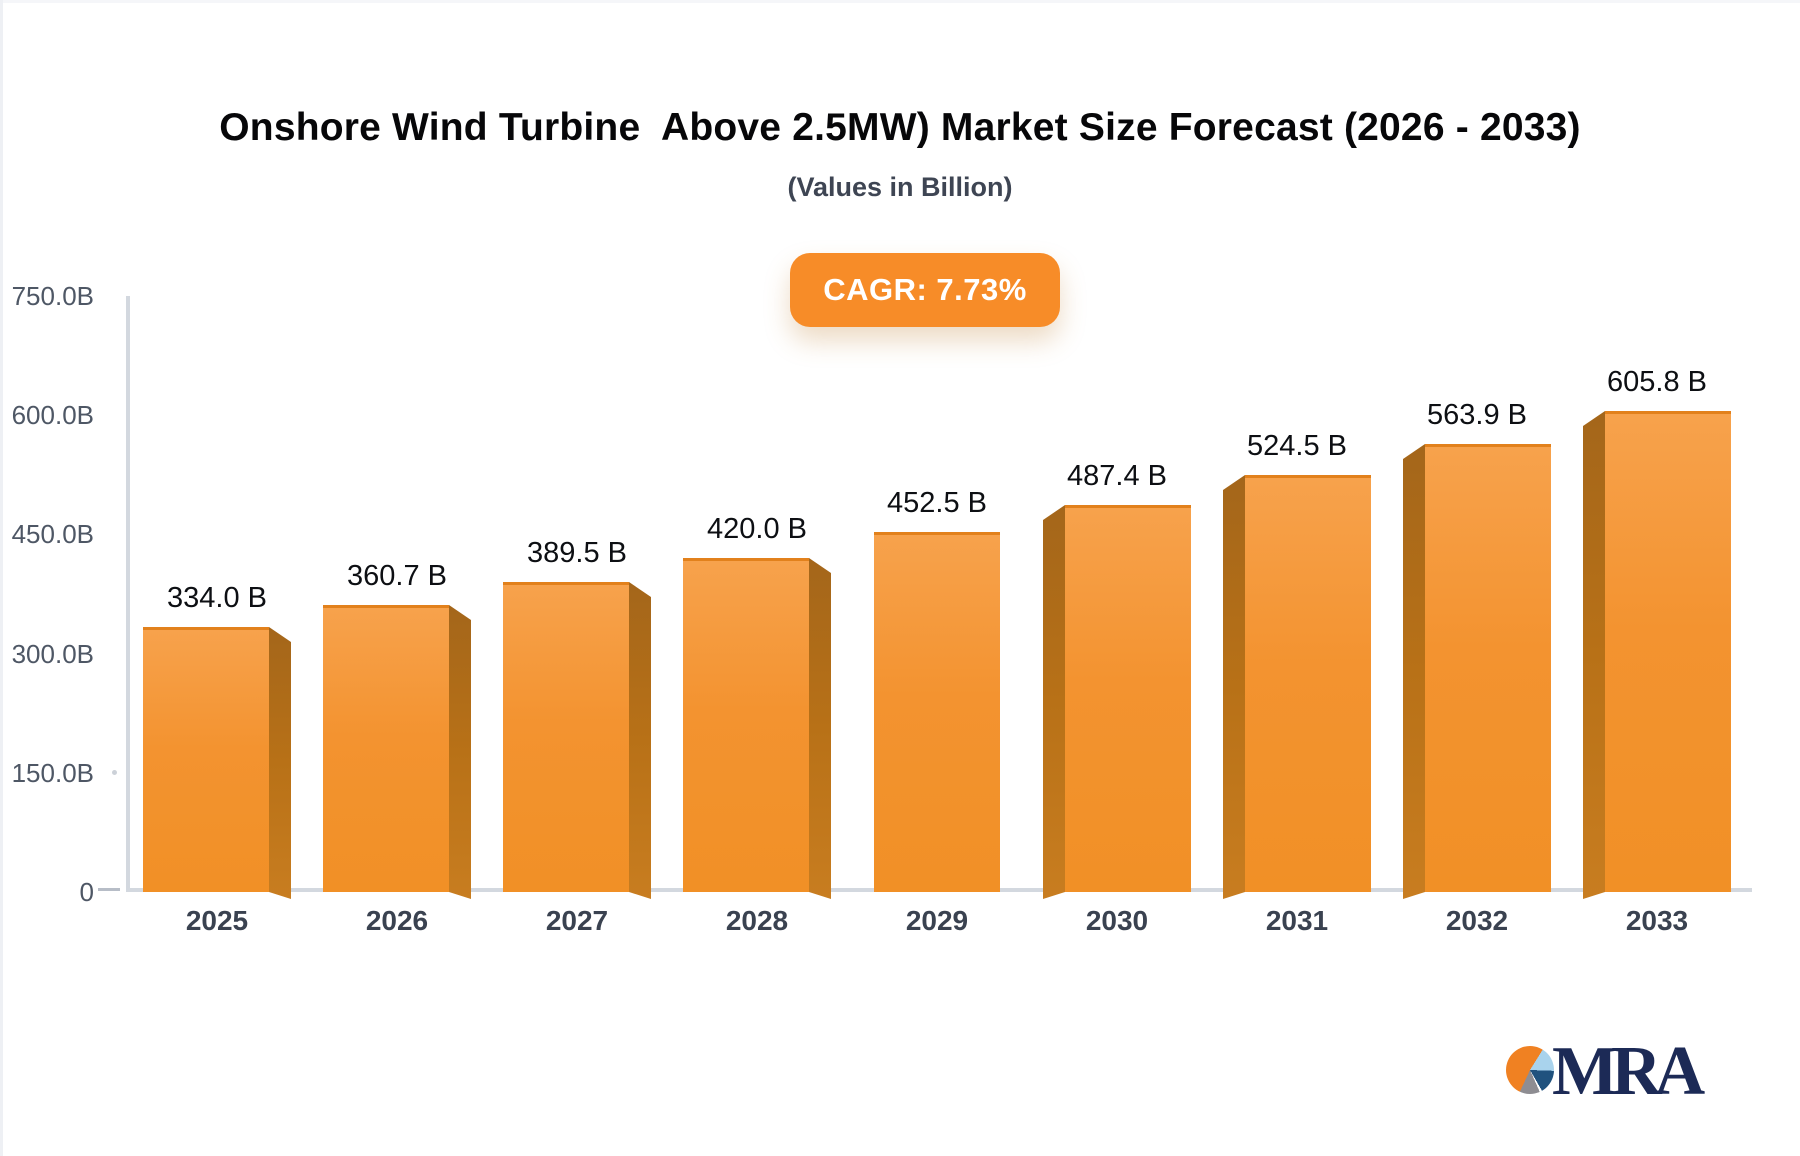 The image size is (1800, 1156). Describe the element at coordinates (746, 725) in the screenshot. I see `bar-2028` at that location.